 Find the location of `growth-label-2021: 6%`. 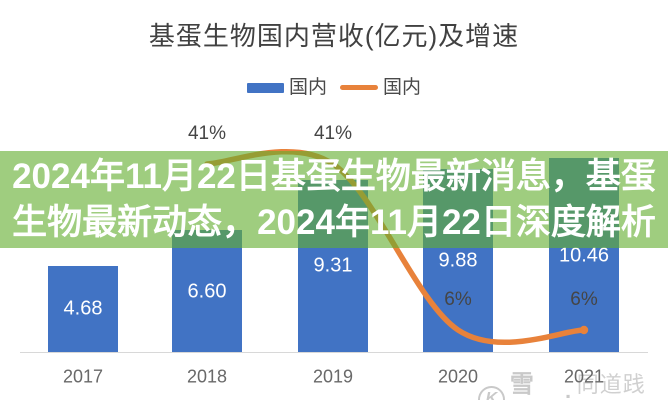

growth-label-2021: 6% is located at coordinates (584, 299).